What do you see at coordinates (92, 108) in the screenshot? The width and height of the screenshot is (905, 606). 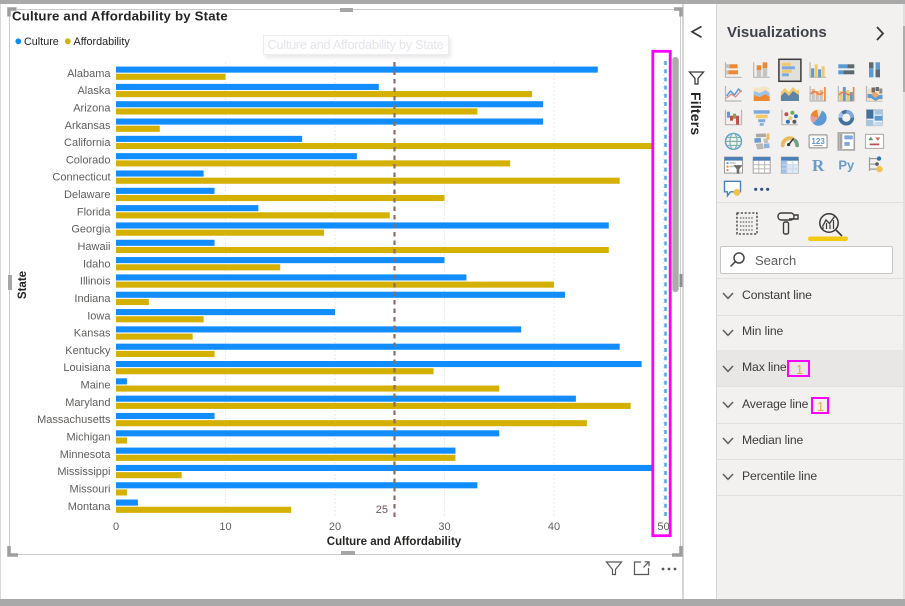 I see `svg-text: Arizona` at bounding box center [92, 108].